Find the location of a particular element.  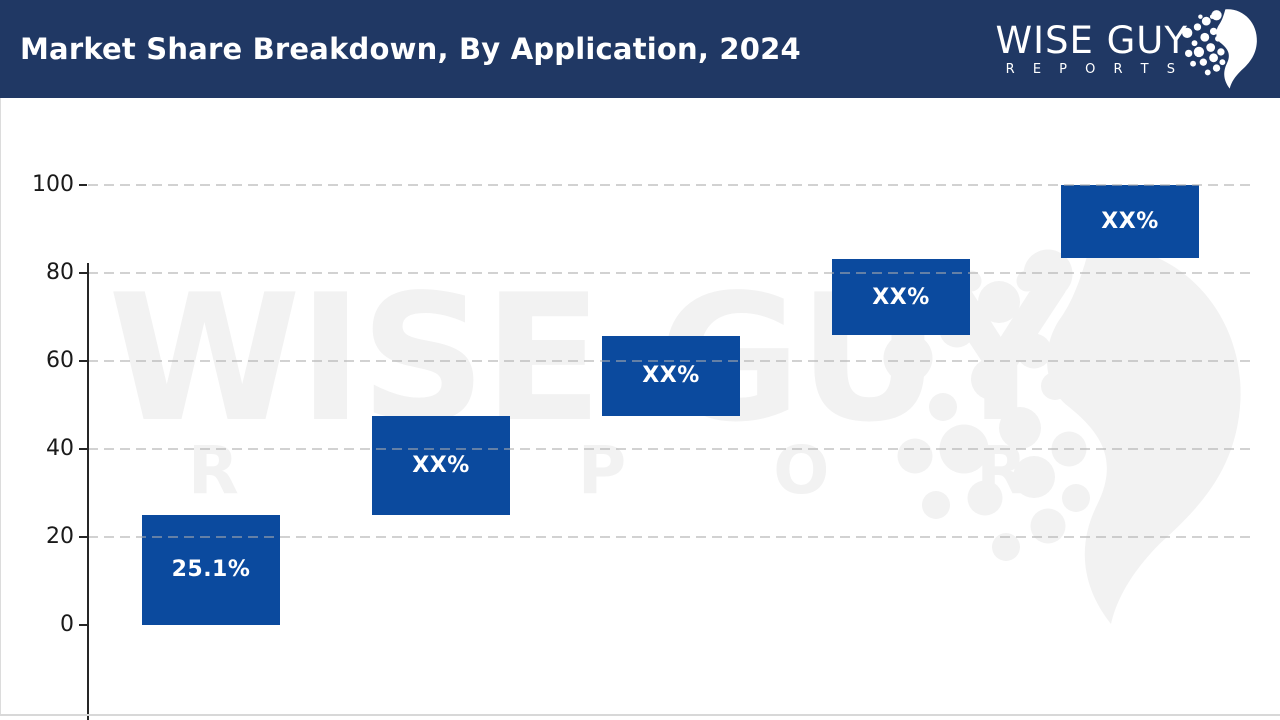

bar-impact-wrench: XX% is located at coordinates (901, 297).